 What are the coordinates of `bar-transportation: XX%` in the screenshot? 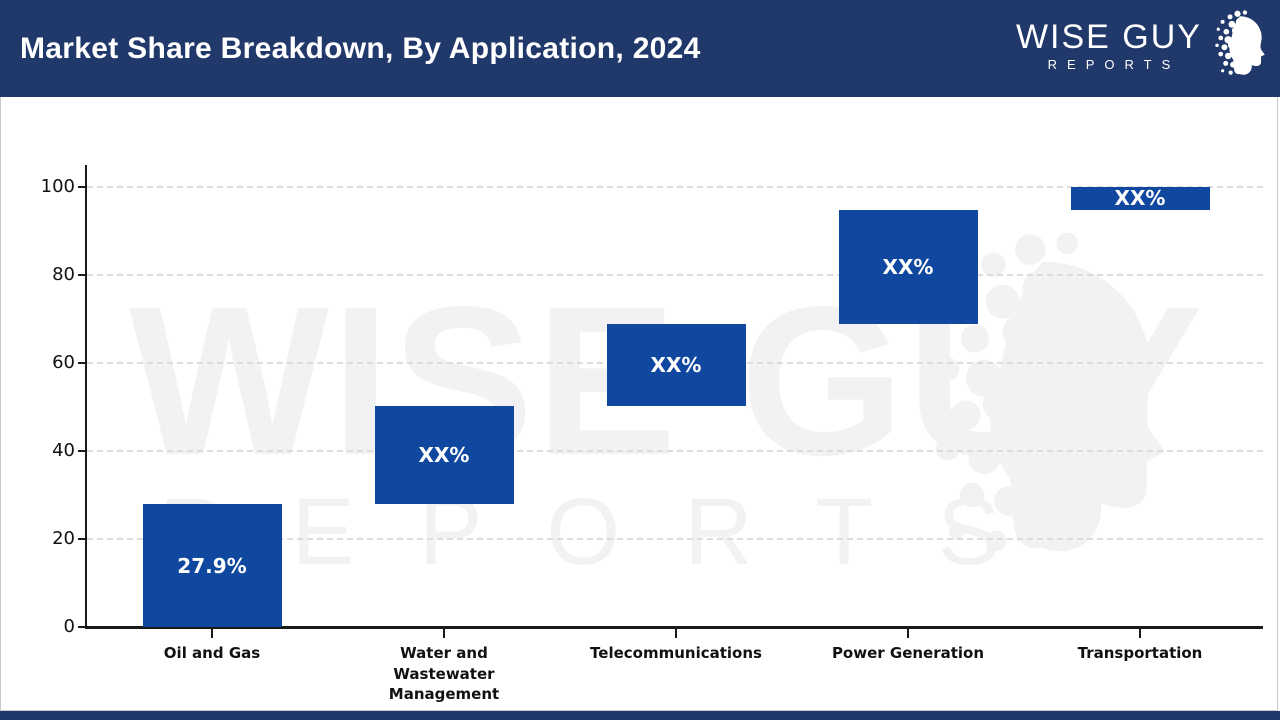 It's located at (1140, 198).